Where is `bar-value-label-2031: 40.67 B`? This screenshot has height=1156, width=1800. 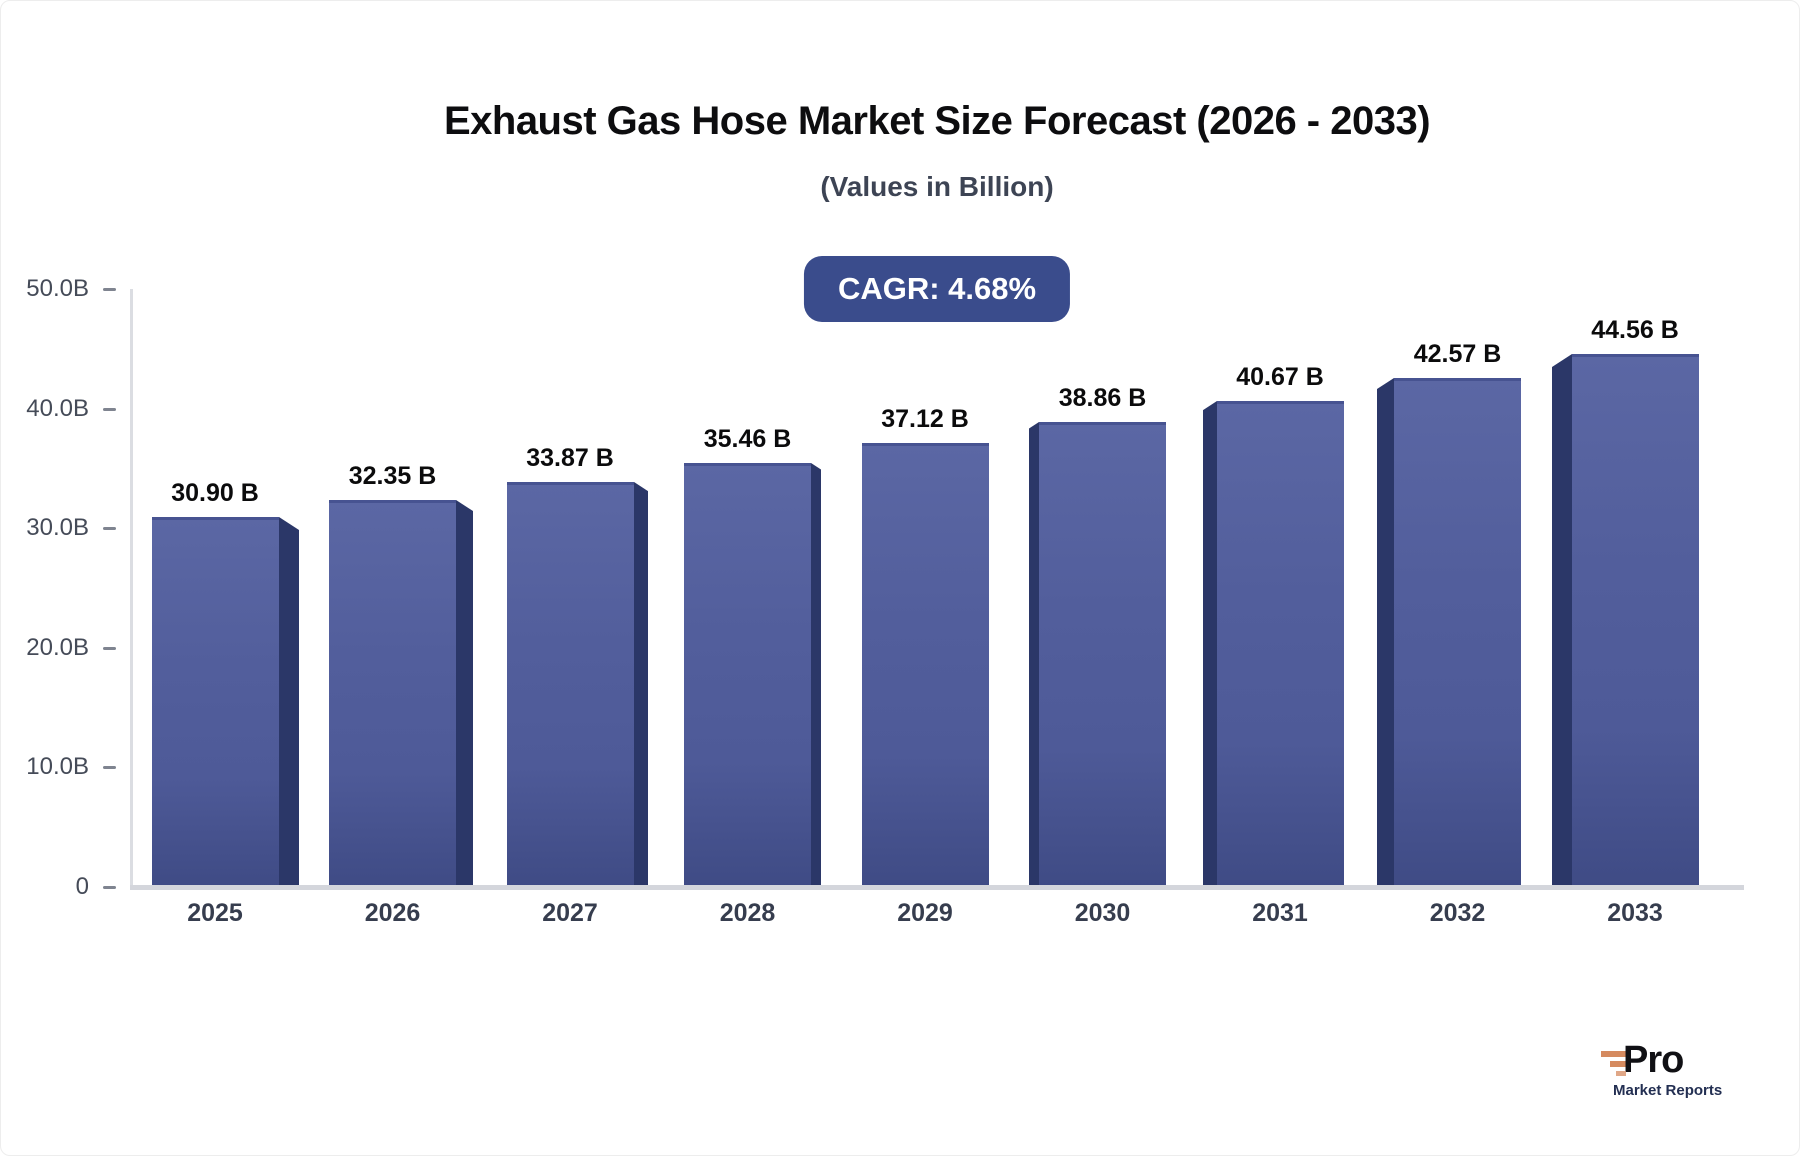
bar-value-label-2031: 40.67 B is located at coordinates (1280, 376).